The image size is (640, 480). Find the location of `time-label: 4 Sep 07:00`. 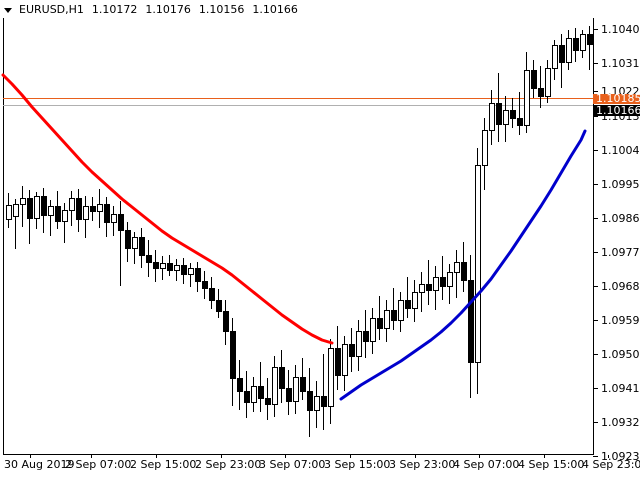

time-label: 4 Sep 07:00 is located at coordinates (486, 464).